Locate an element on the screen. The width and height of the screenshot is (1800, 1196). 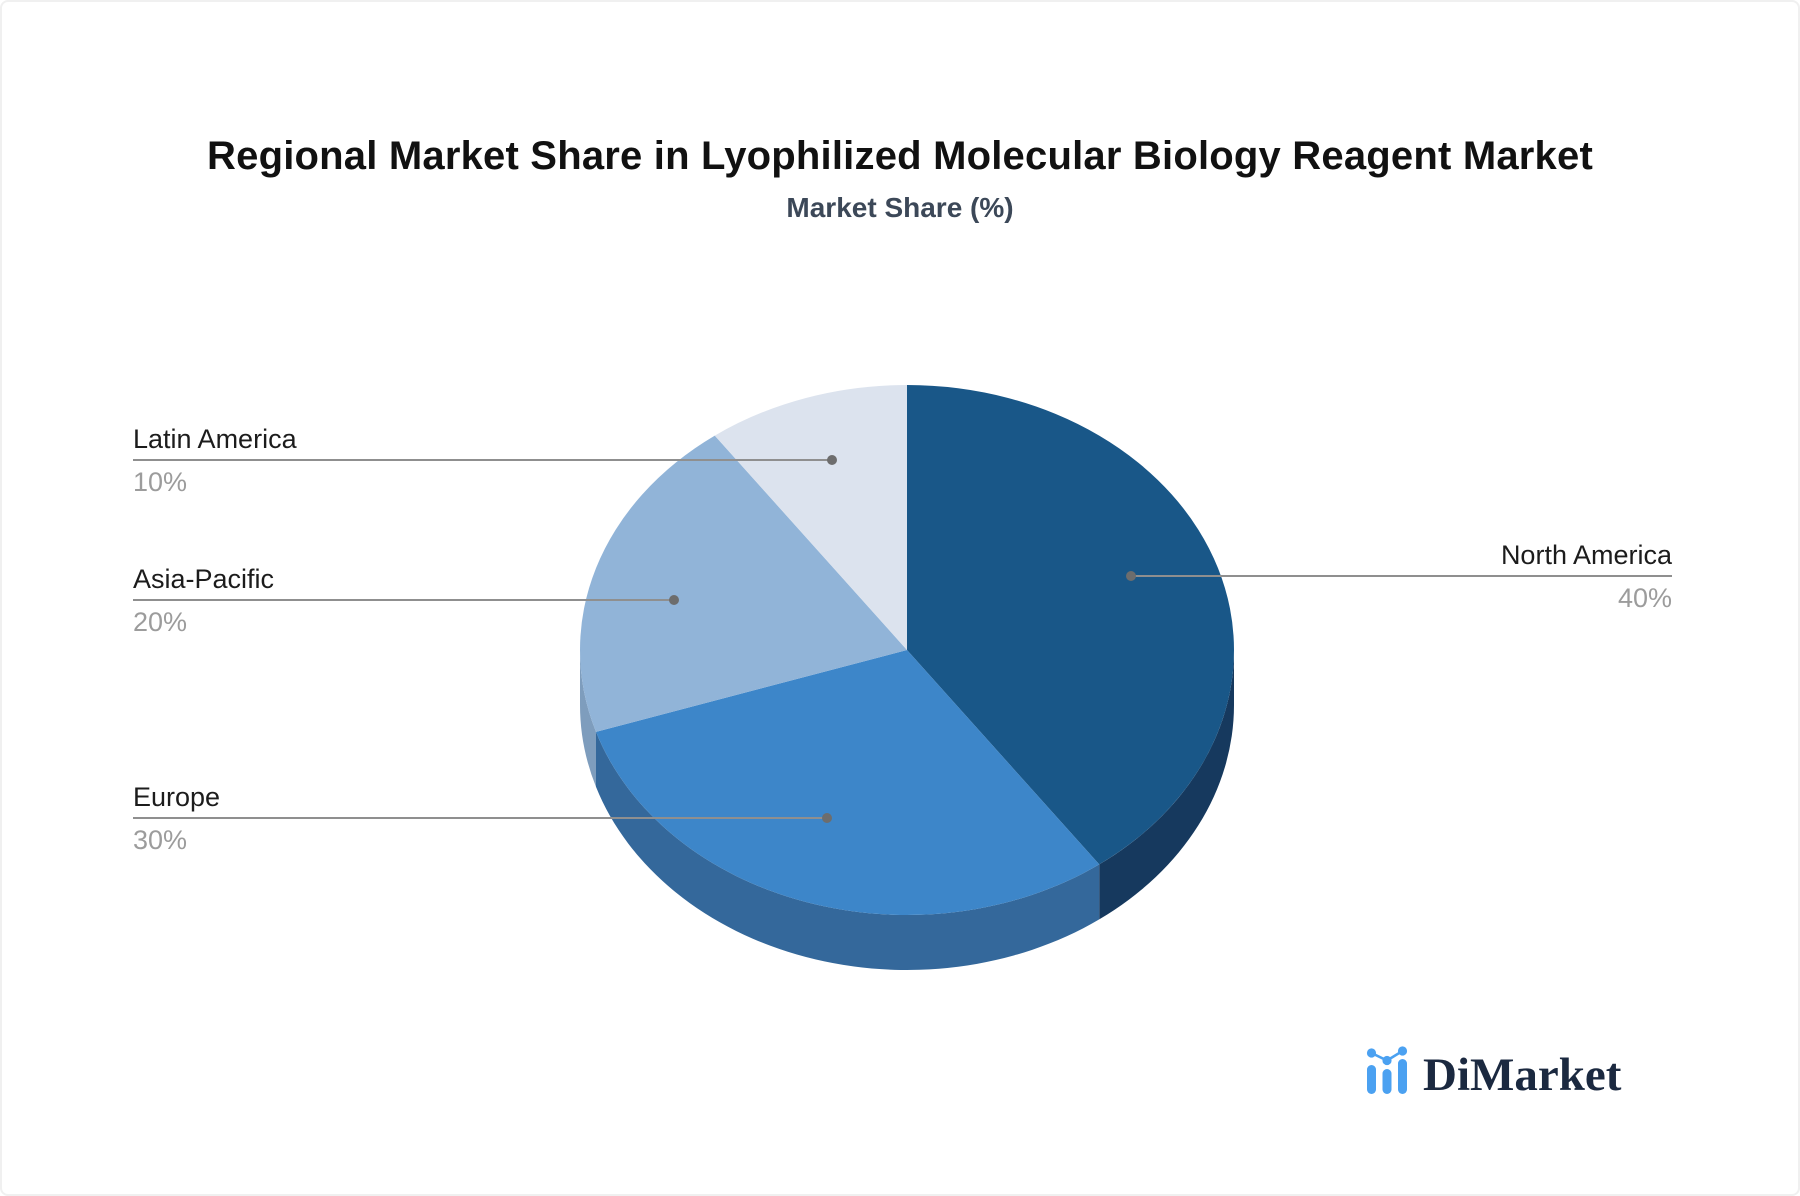
callout-value-europe: 30% is located at coordinates (160, 840).